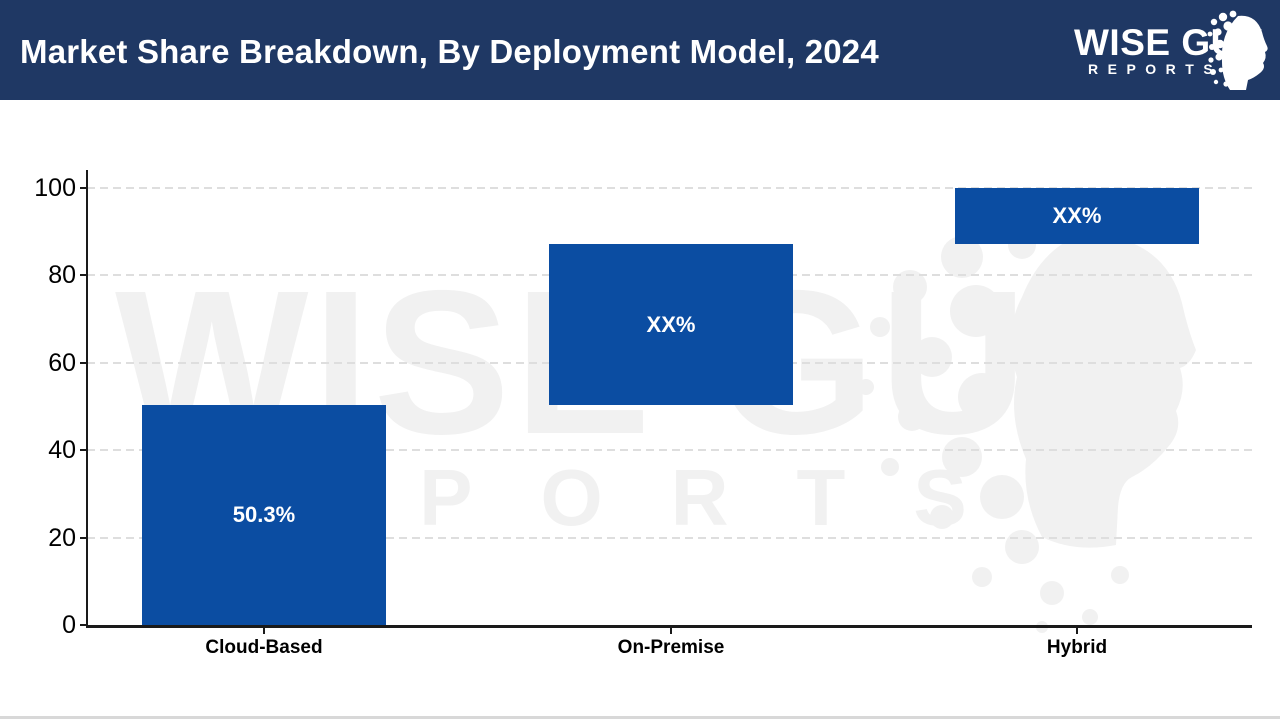  I want to click on wise-guy-reports-logo: WISE GUY REPORTS, so click(1152, 50).